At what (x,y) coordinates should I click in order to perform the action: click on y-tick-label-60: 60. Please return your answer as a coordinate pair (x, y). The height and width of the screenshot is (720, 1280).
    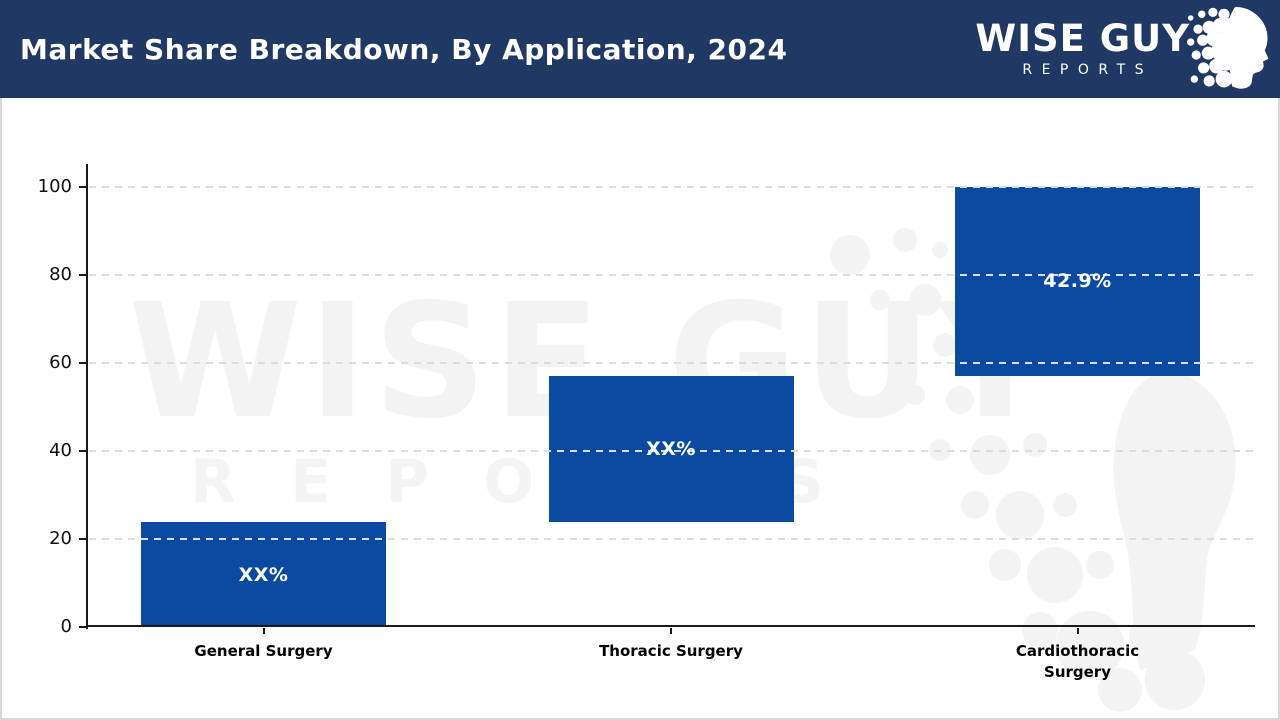
    Looking at the image, I should click on (60, 362).